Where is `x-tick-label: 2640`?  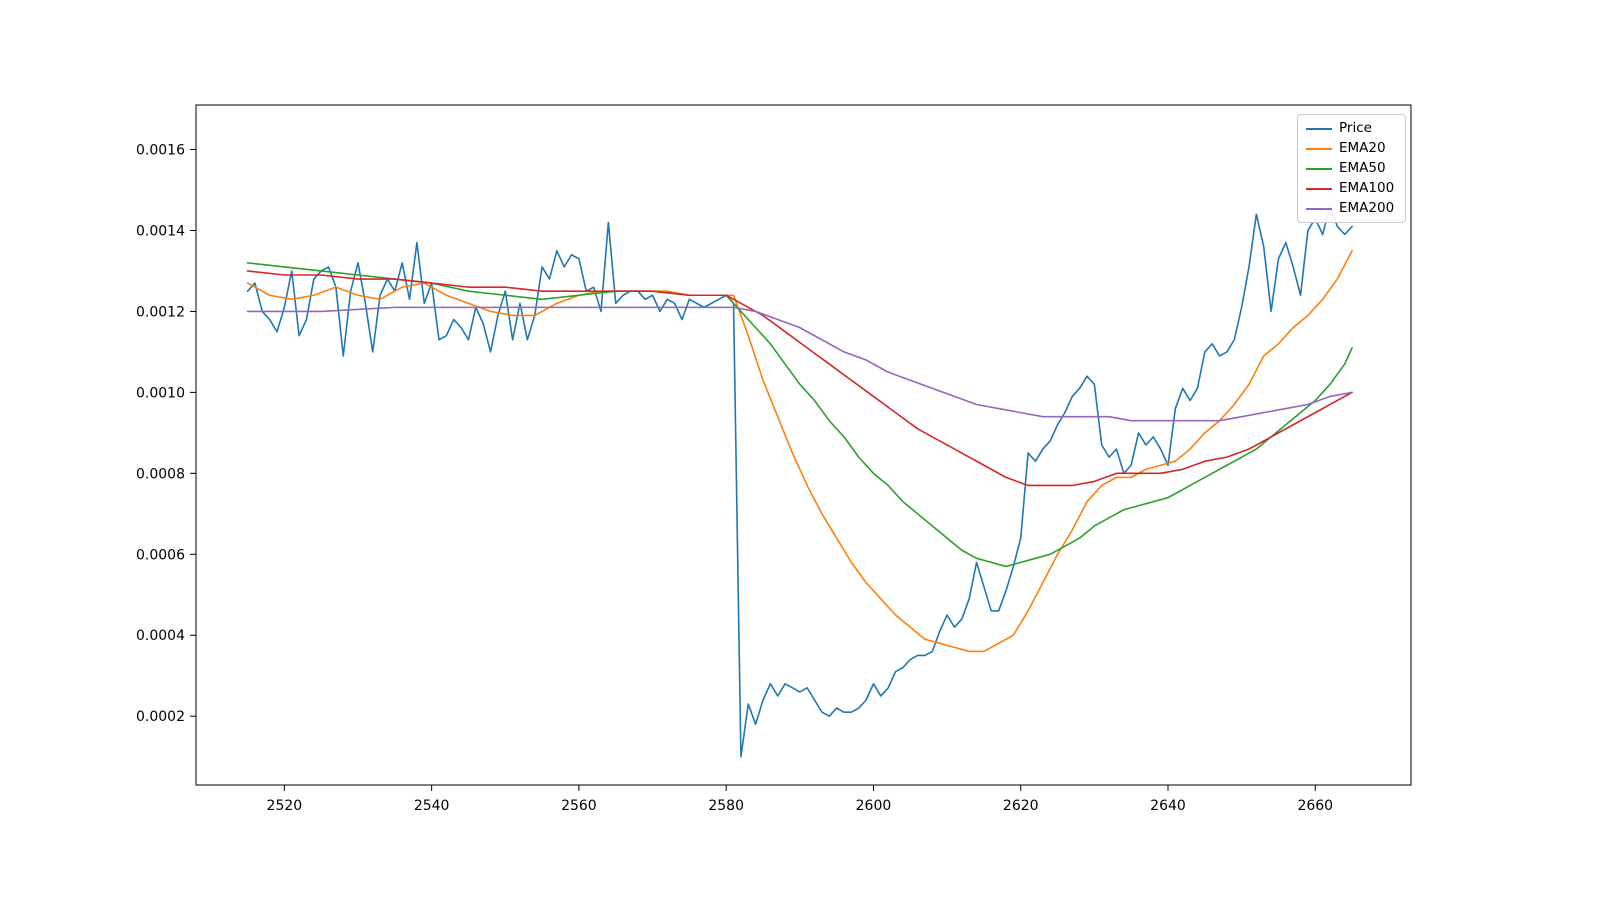 x-tick-label: 2640 is located at coordinates (1168, 806).